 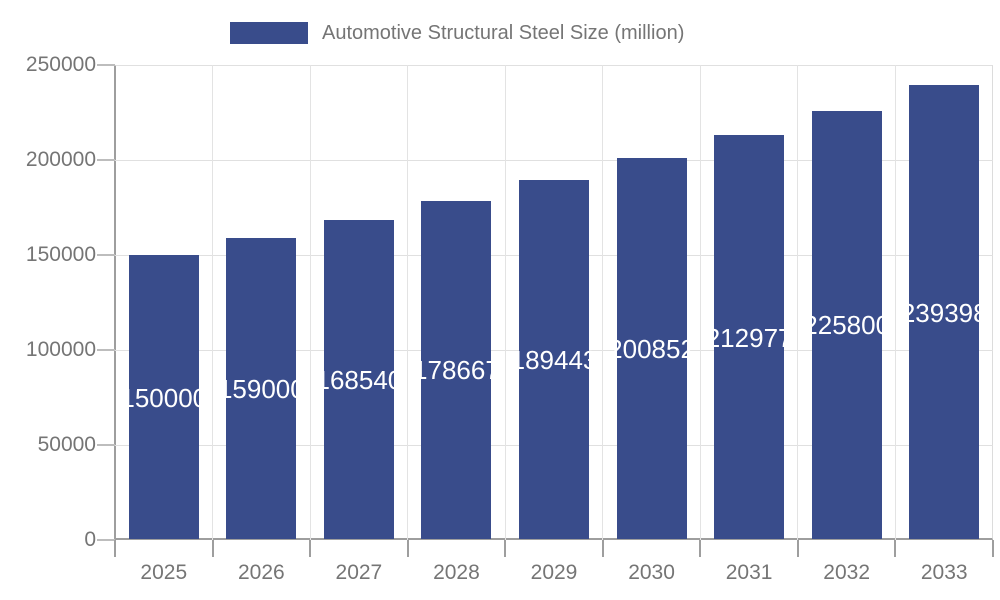 I want to click on legend-swatch-icon, so click(x=269, y=33).